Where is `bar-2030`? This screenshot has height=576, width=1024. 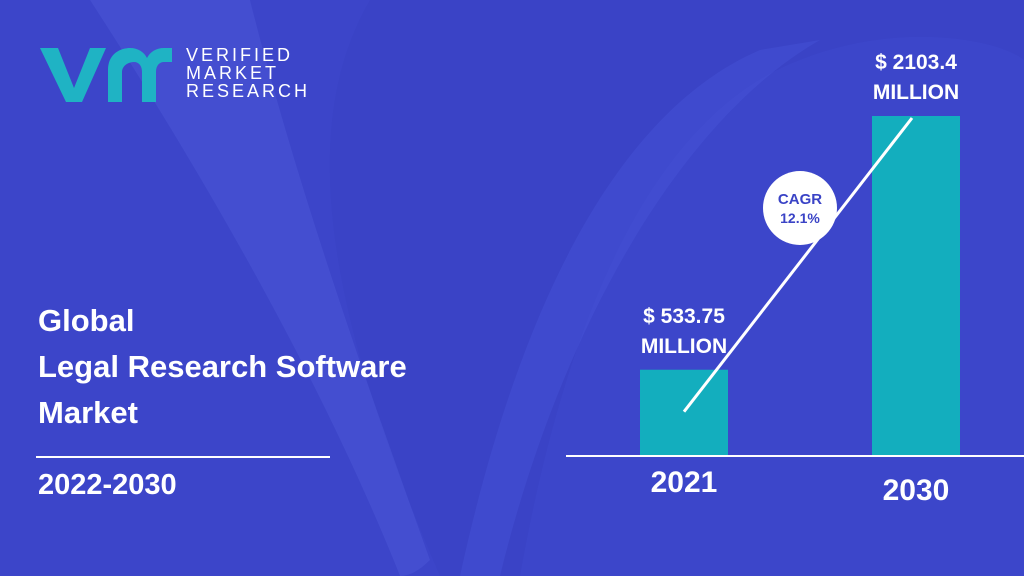
bar-2030 is located at coordinates (916, 286).